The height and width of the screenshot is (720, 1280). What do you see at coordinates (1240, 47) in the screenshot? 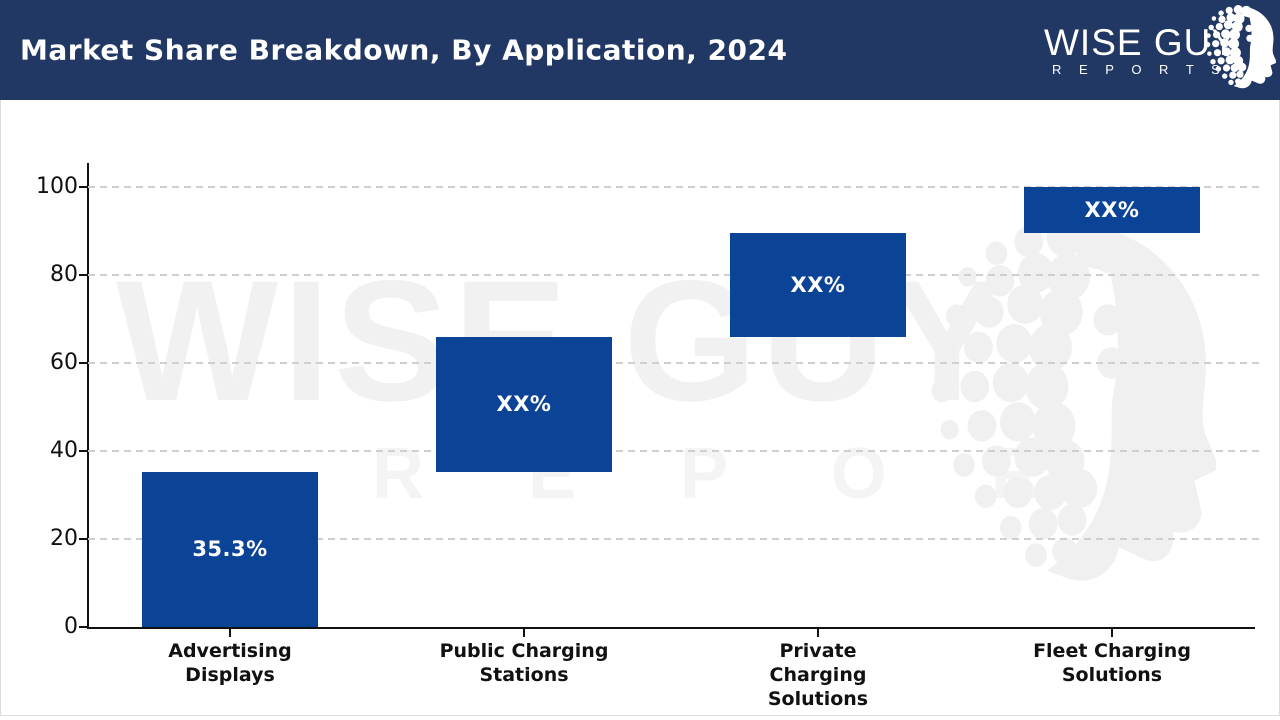
I see `brand-head-icon` at bounding box center [1240, 47].